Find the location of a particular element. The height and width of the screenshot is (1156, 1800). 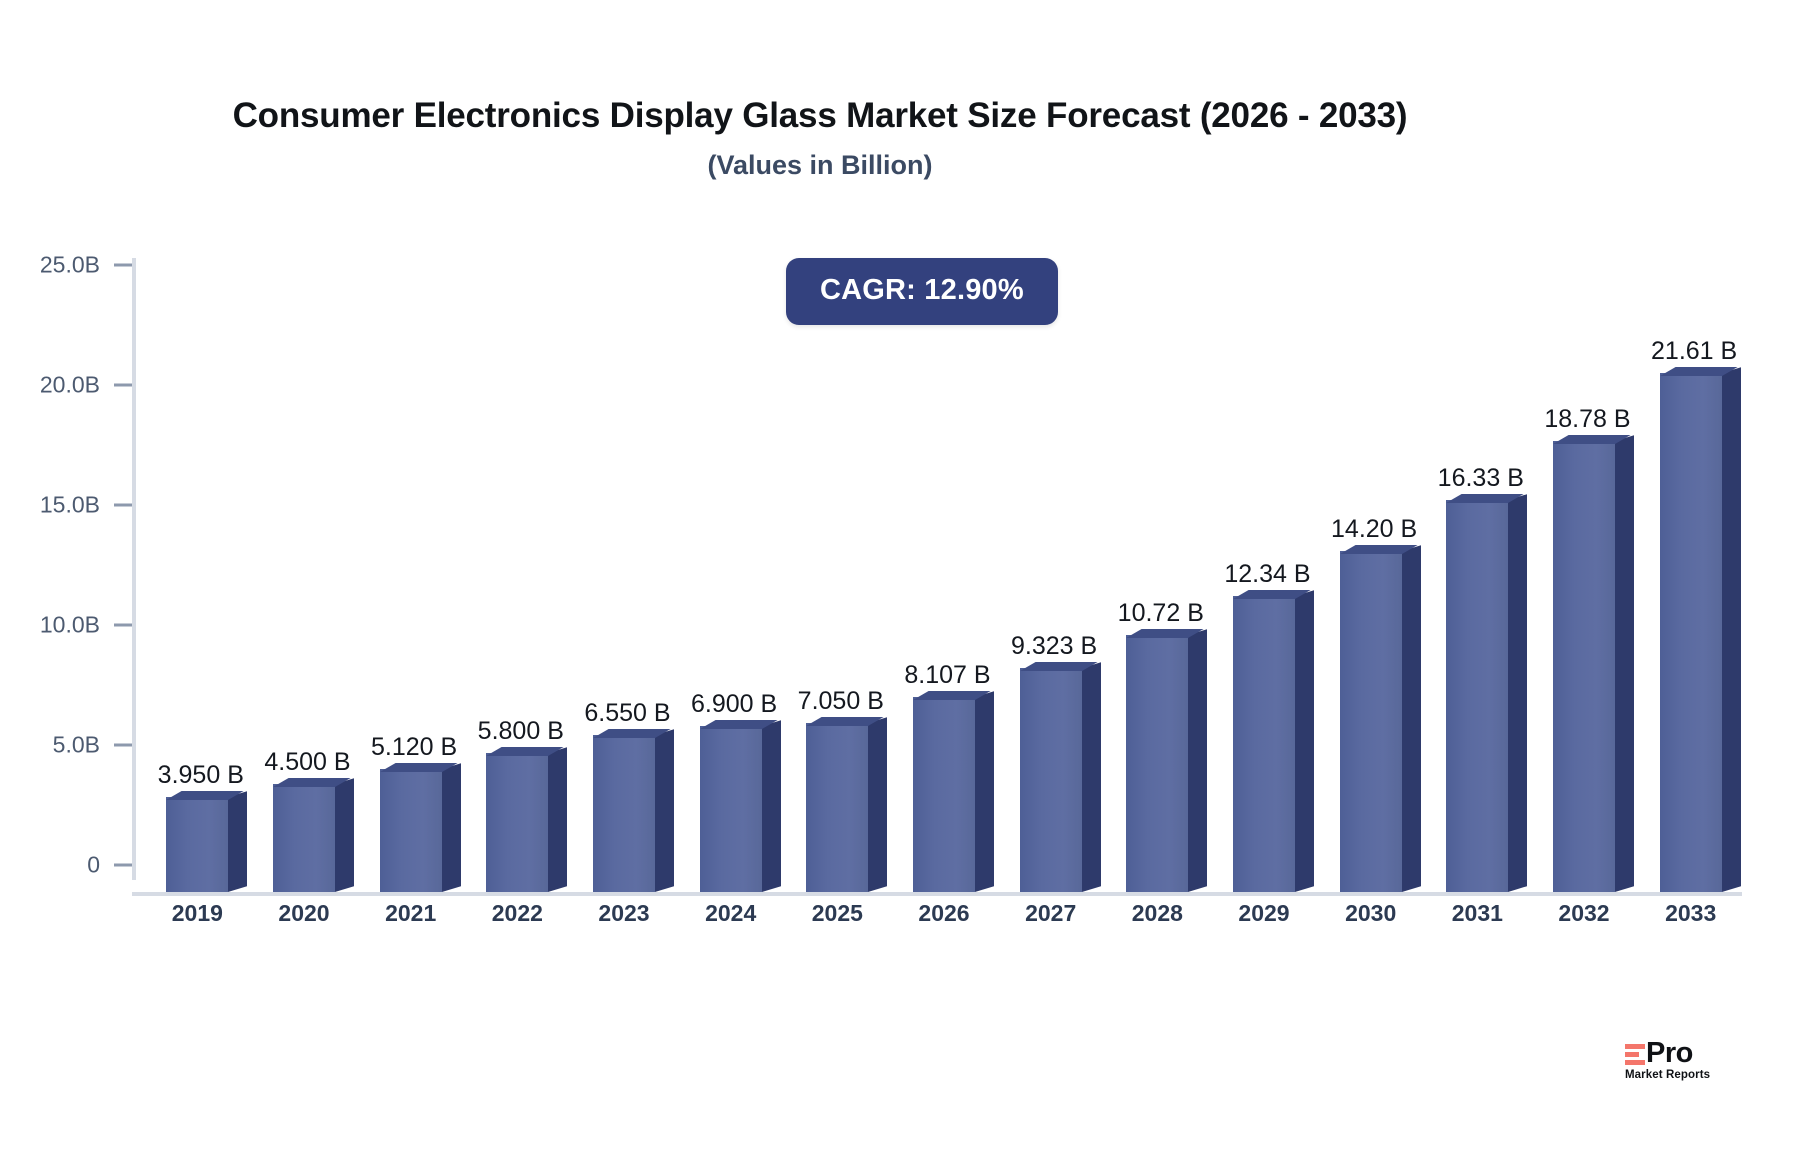

x-axis-label: 2024 is located at coordinates (731, 913).